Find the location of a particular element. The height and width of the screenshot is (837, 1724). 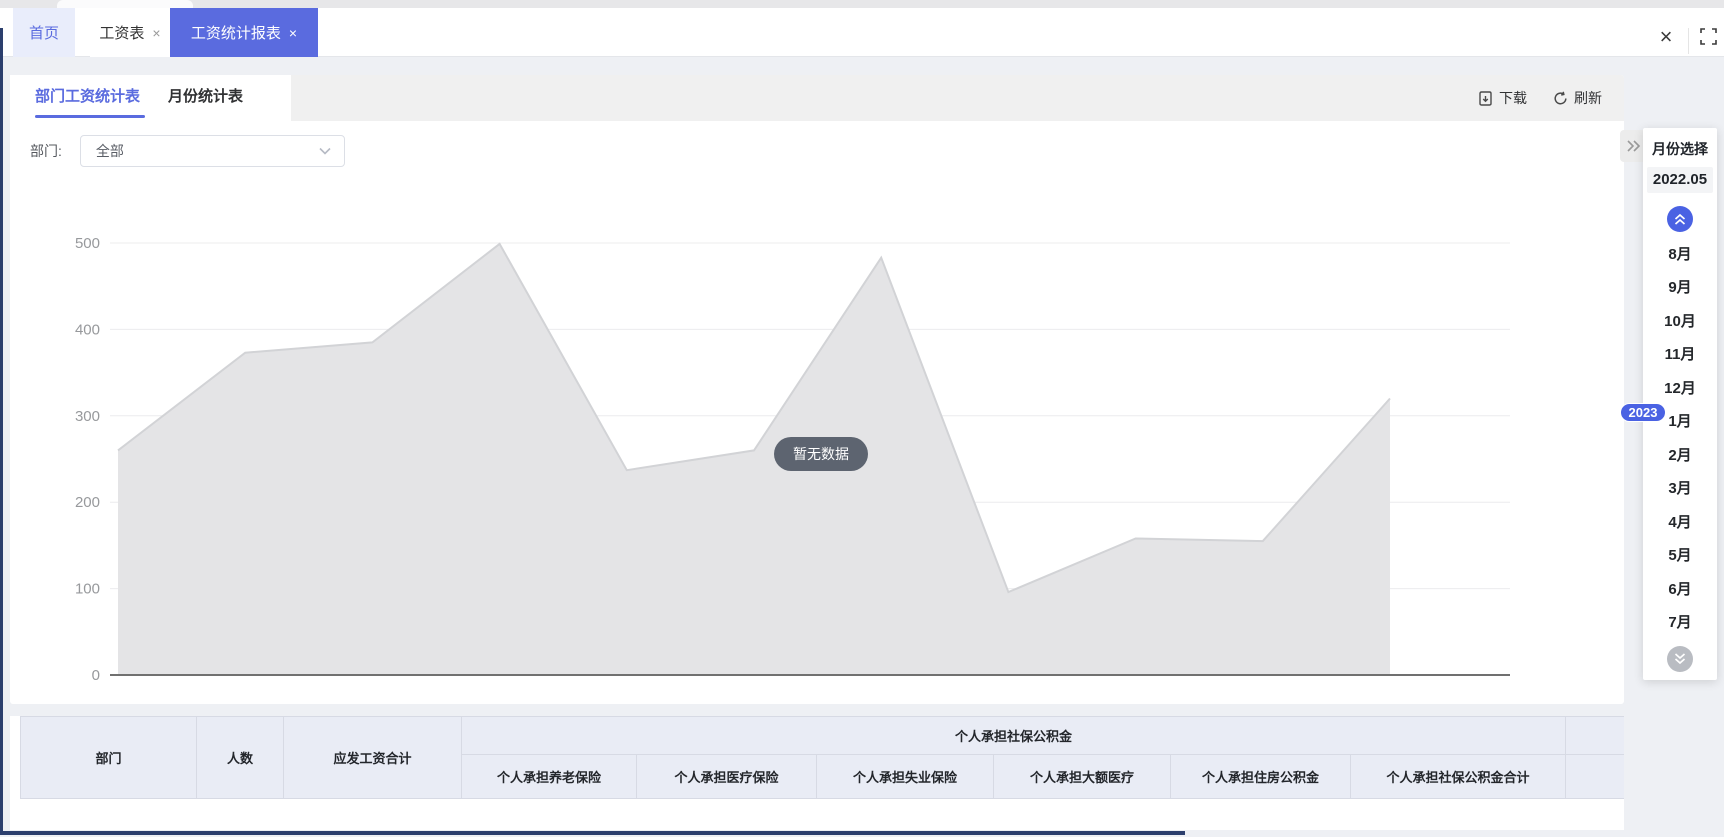

double-chevron-up-icon is located at coordinates (1680, 219).